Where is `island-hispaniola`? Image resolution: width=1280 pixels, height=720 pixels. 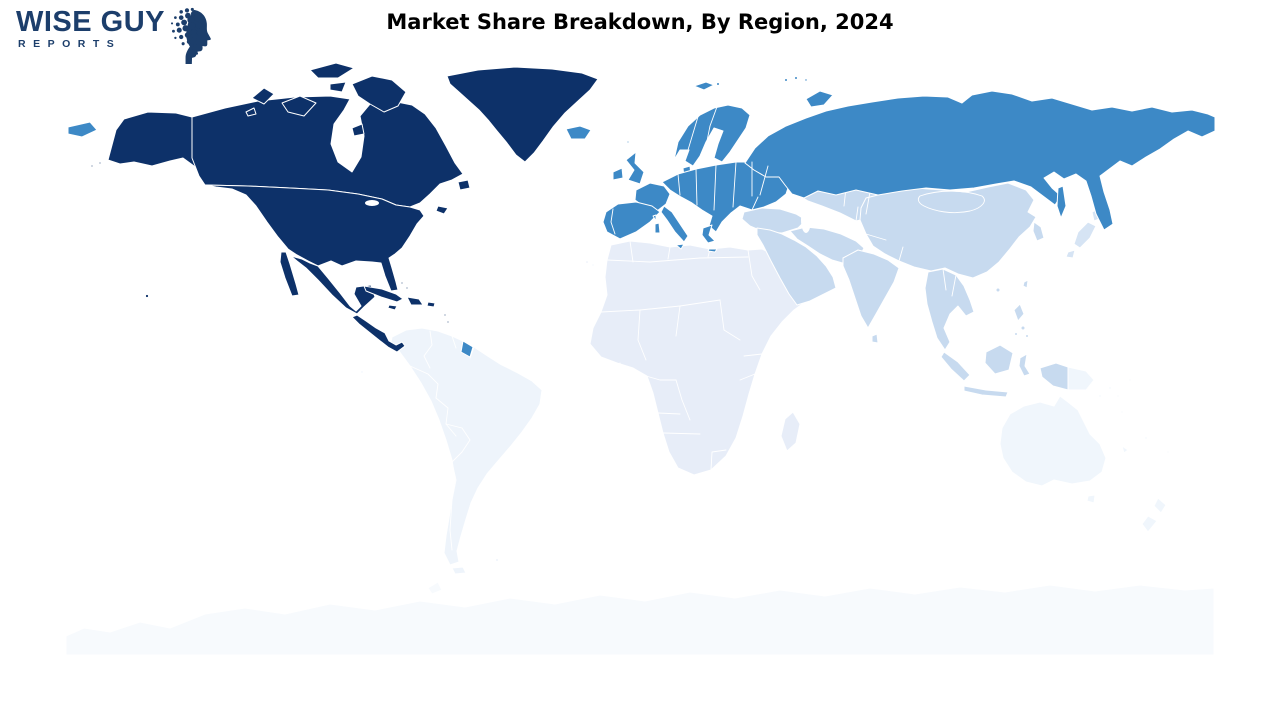
island-hispaniola is located at coordinates (415, 301).